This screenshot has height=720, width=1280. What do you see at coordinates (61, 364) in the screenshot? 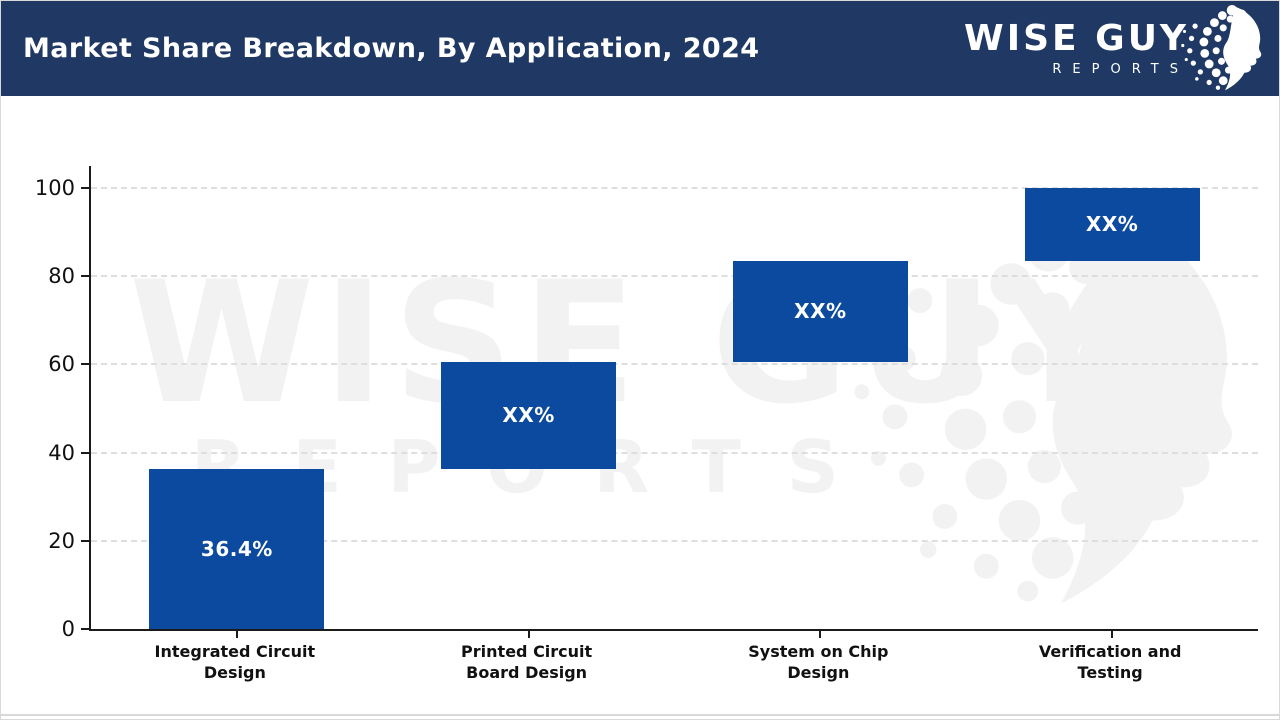
I see `y-tick-label-60: 60` at bounding box center [61, 364].